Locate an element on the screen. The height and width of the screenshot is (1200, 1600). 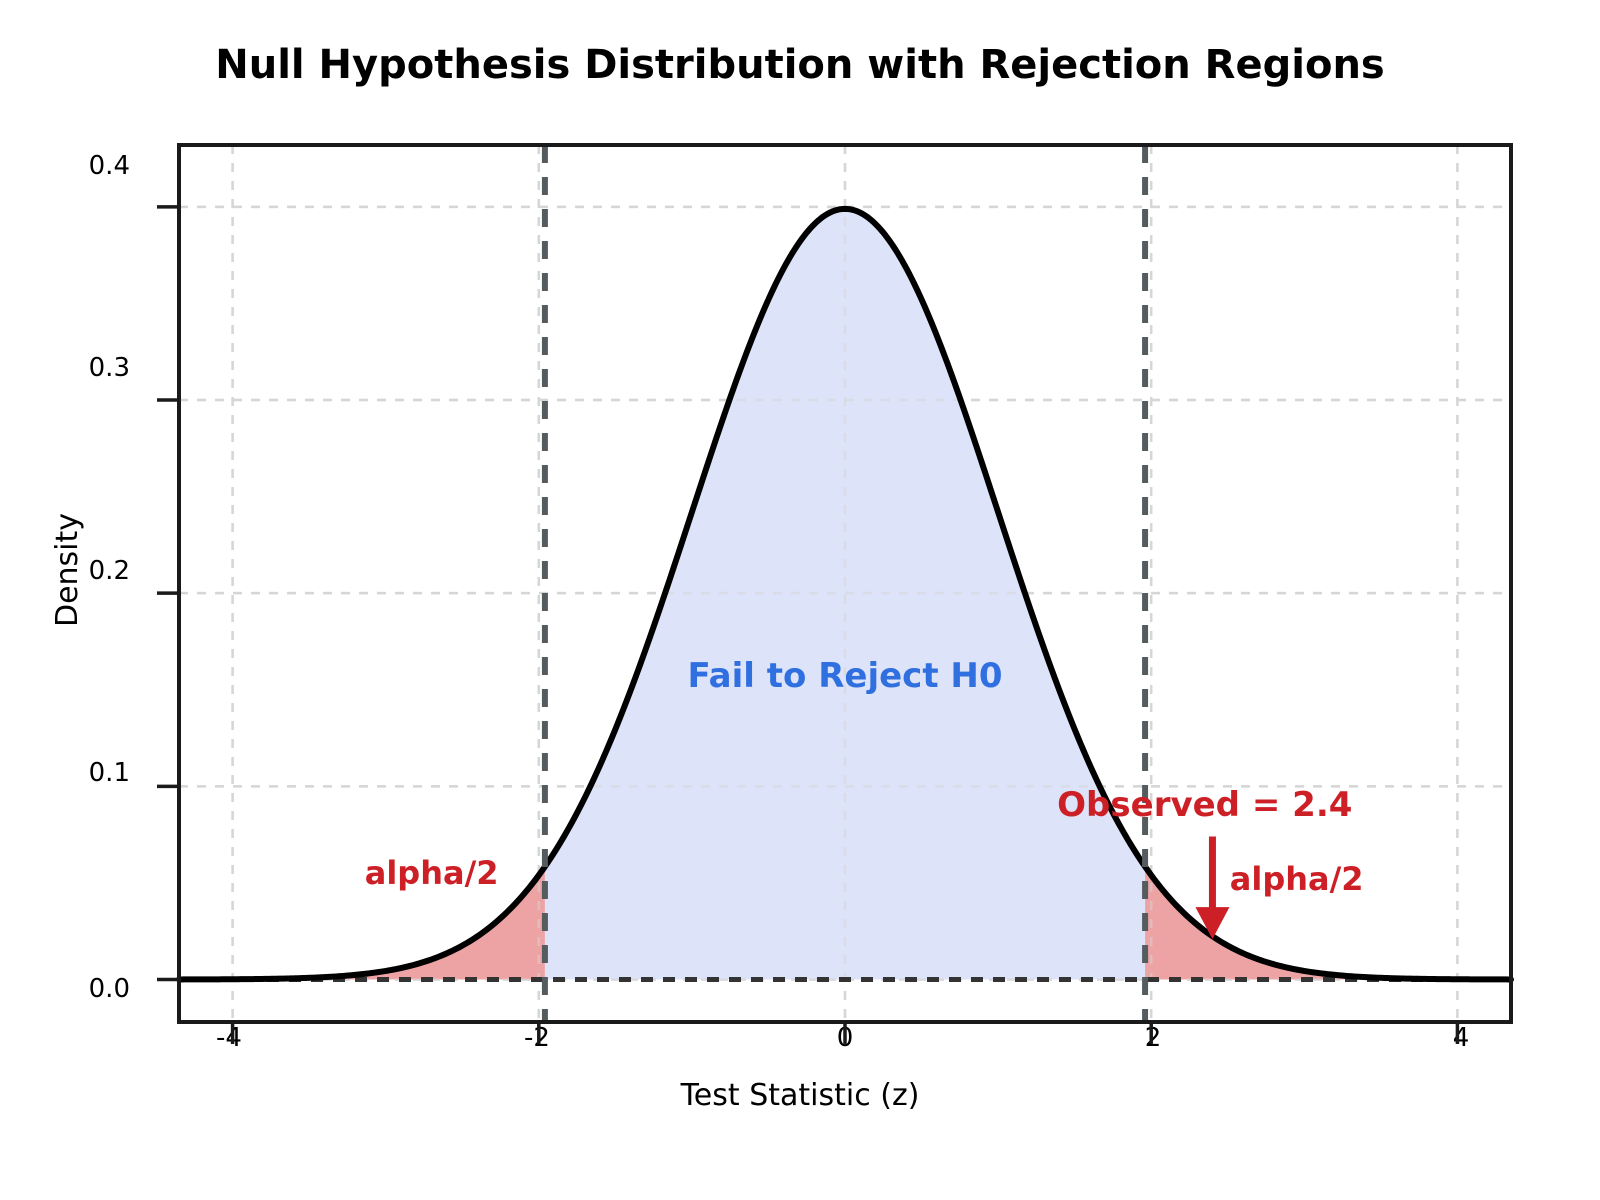
x-tick-label: -2 is located at coordinates (537, 1038).